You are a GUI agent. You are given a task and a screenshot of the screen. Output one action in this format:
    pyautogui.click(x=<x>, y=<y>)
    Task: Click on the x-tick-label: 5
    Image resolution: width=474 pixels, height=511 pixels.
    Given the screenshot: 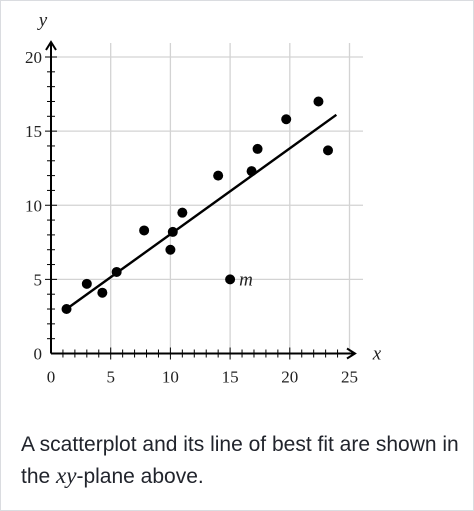 What is the action you would take?
    pyautogui.click(x=110, y=377)
    